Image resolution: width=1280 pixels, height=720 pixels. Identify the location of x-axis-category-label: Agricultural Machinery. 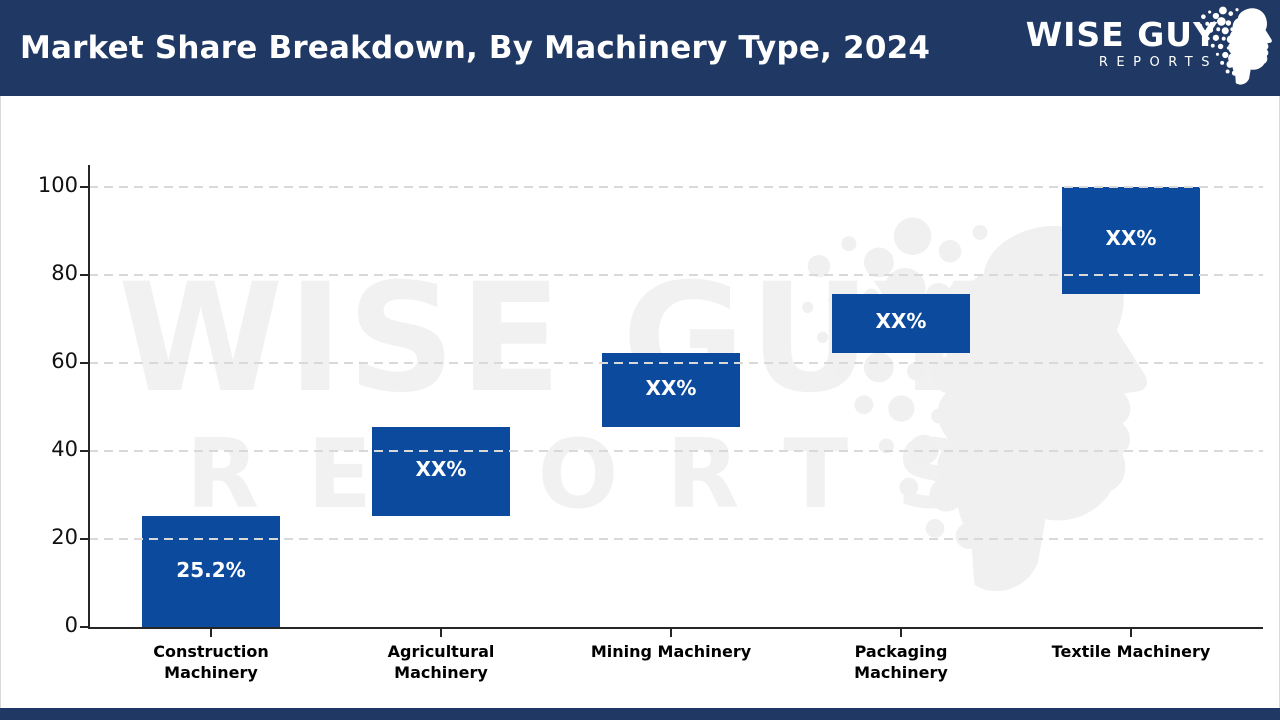
(441, 662).